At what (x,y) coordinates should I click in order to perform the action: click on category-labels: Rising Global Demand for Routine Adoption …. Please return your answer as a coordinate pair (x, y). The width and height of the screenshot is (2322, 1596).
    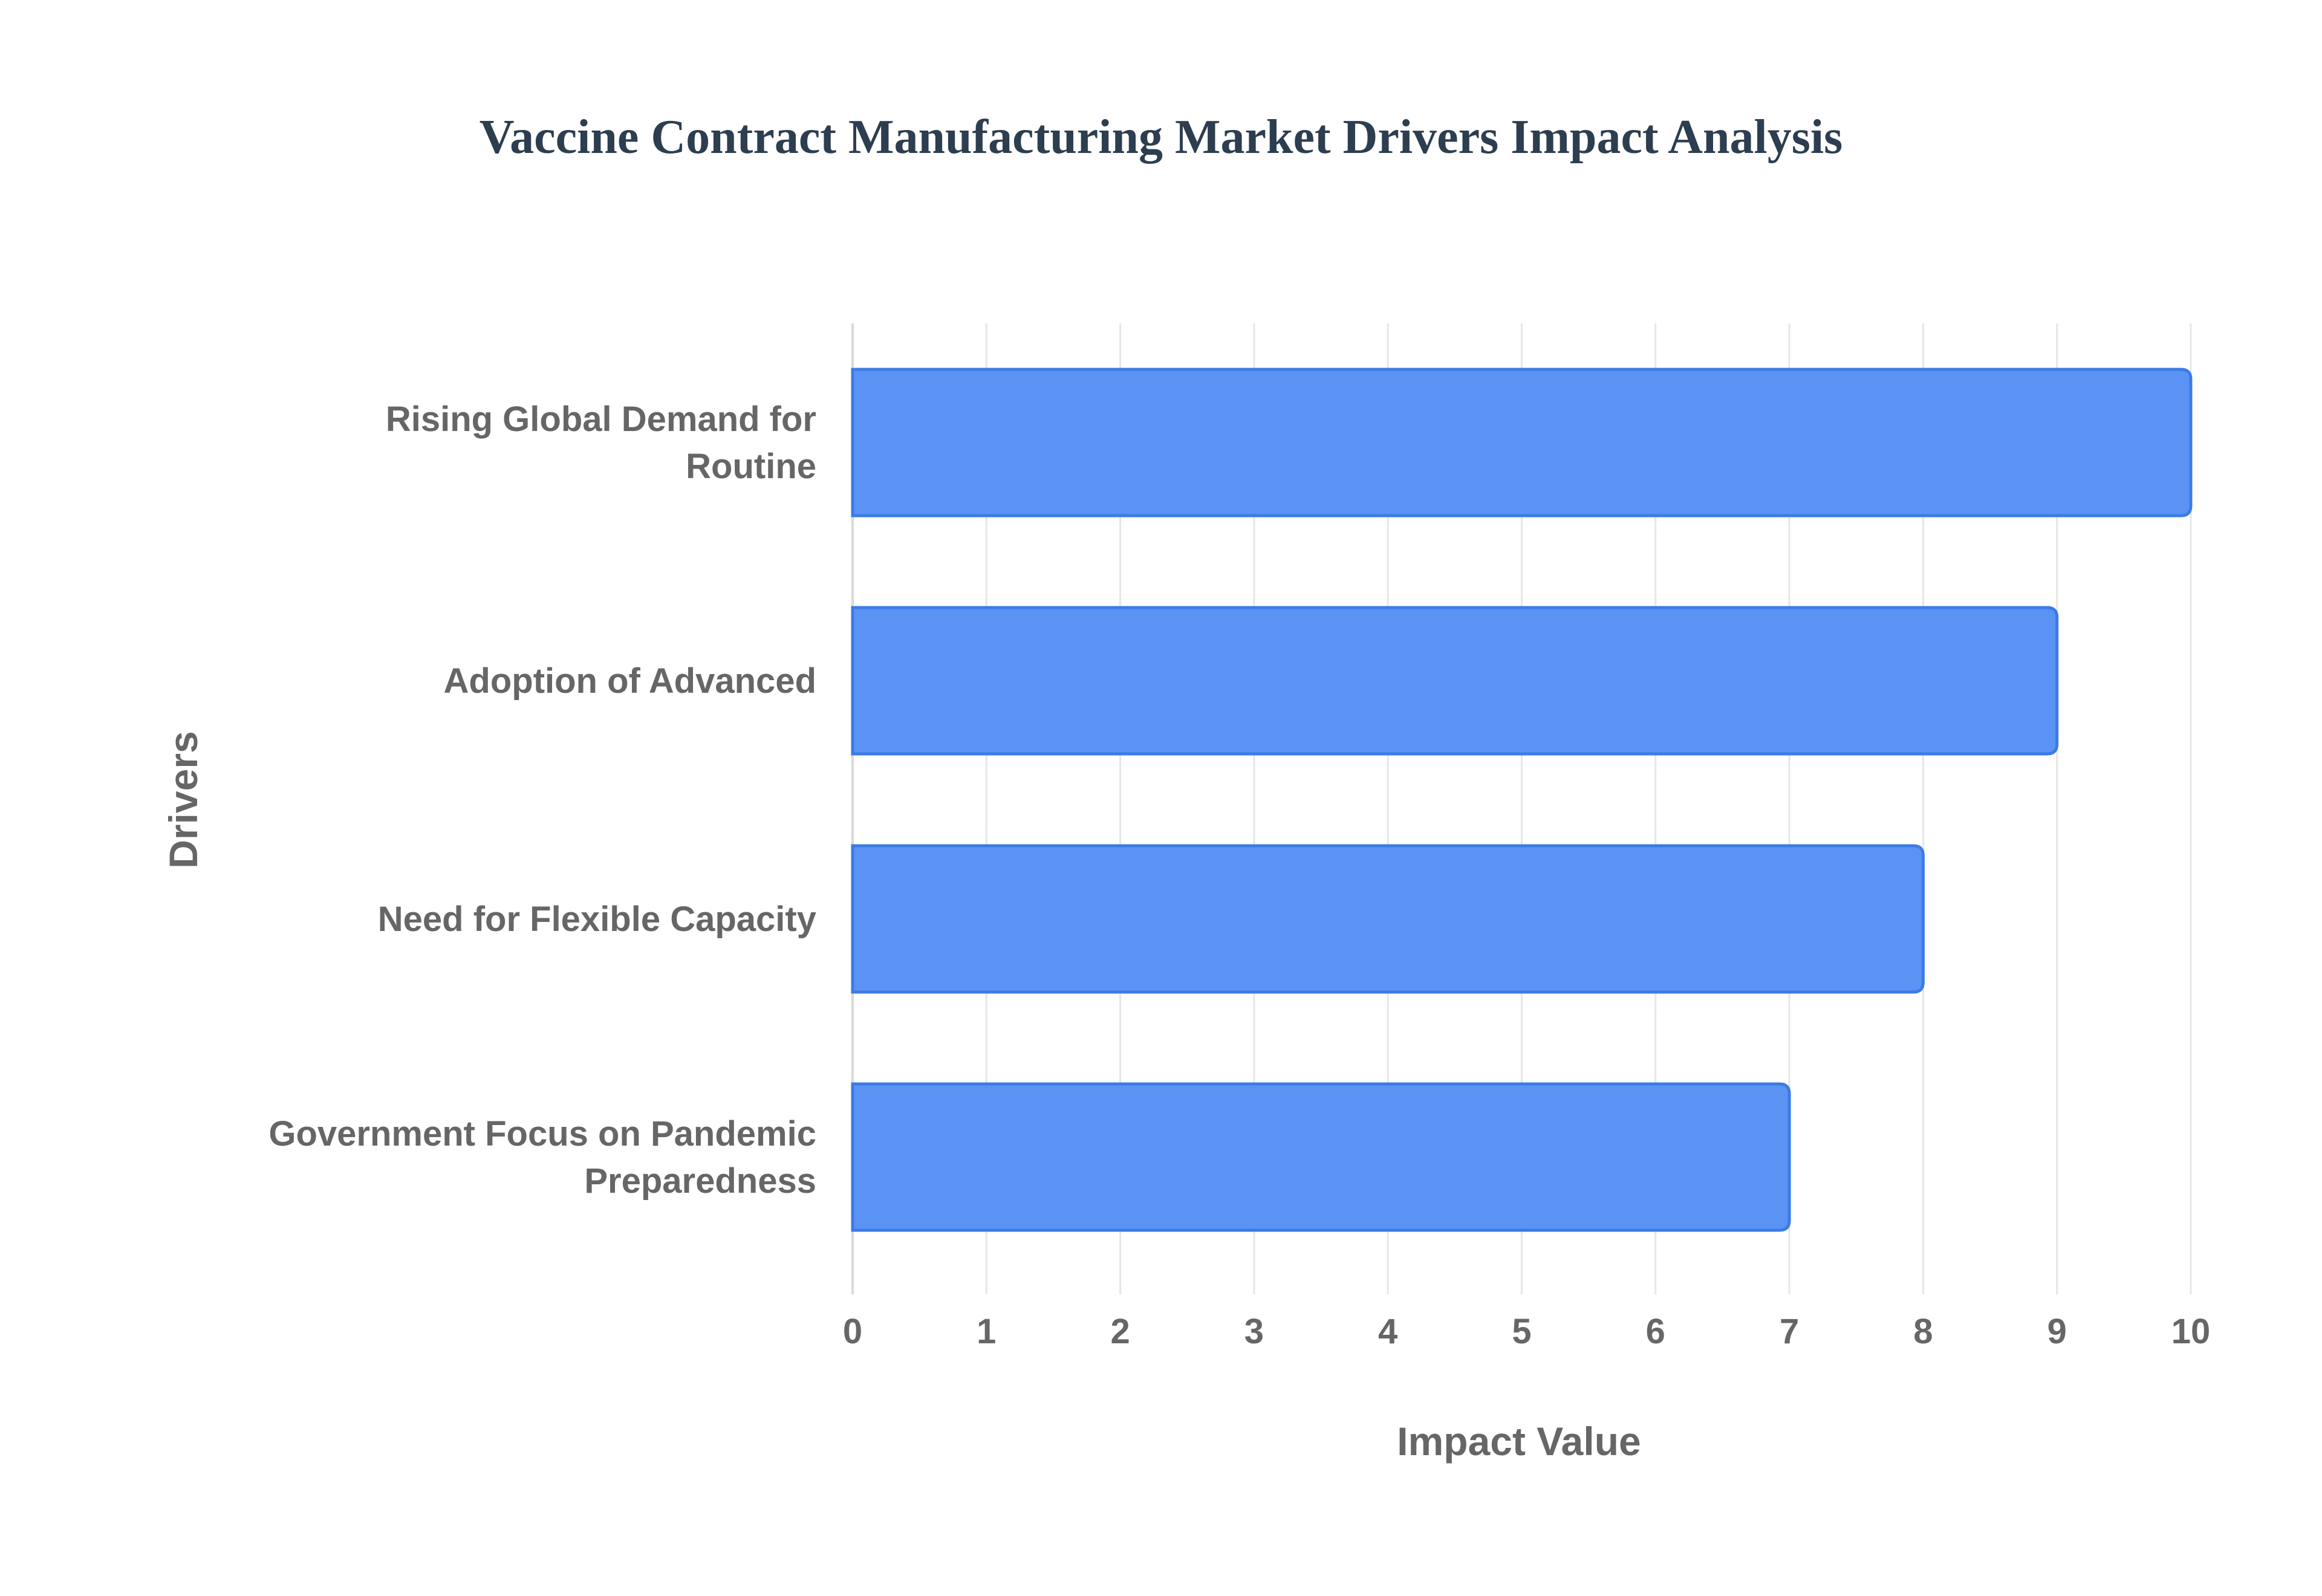
    Looking at the image, I should click on (542, 800).